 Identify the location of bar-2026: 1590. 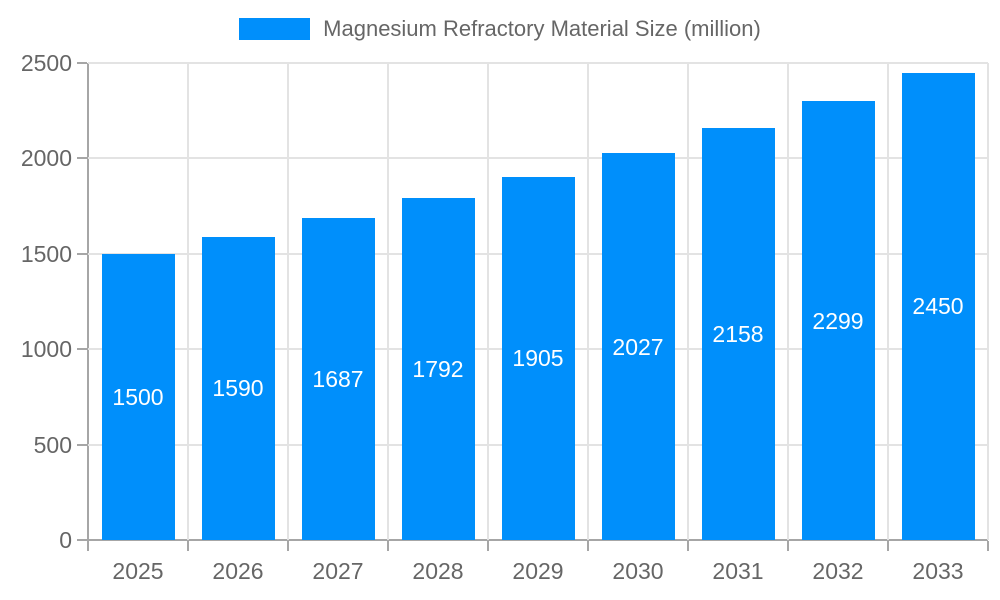
(238, 388).